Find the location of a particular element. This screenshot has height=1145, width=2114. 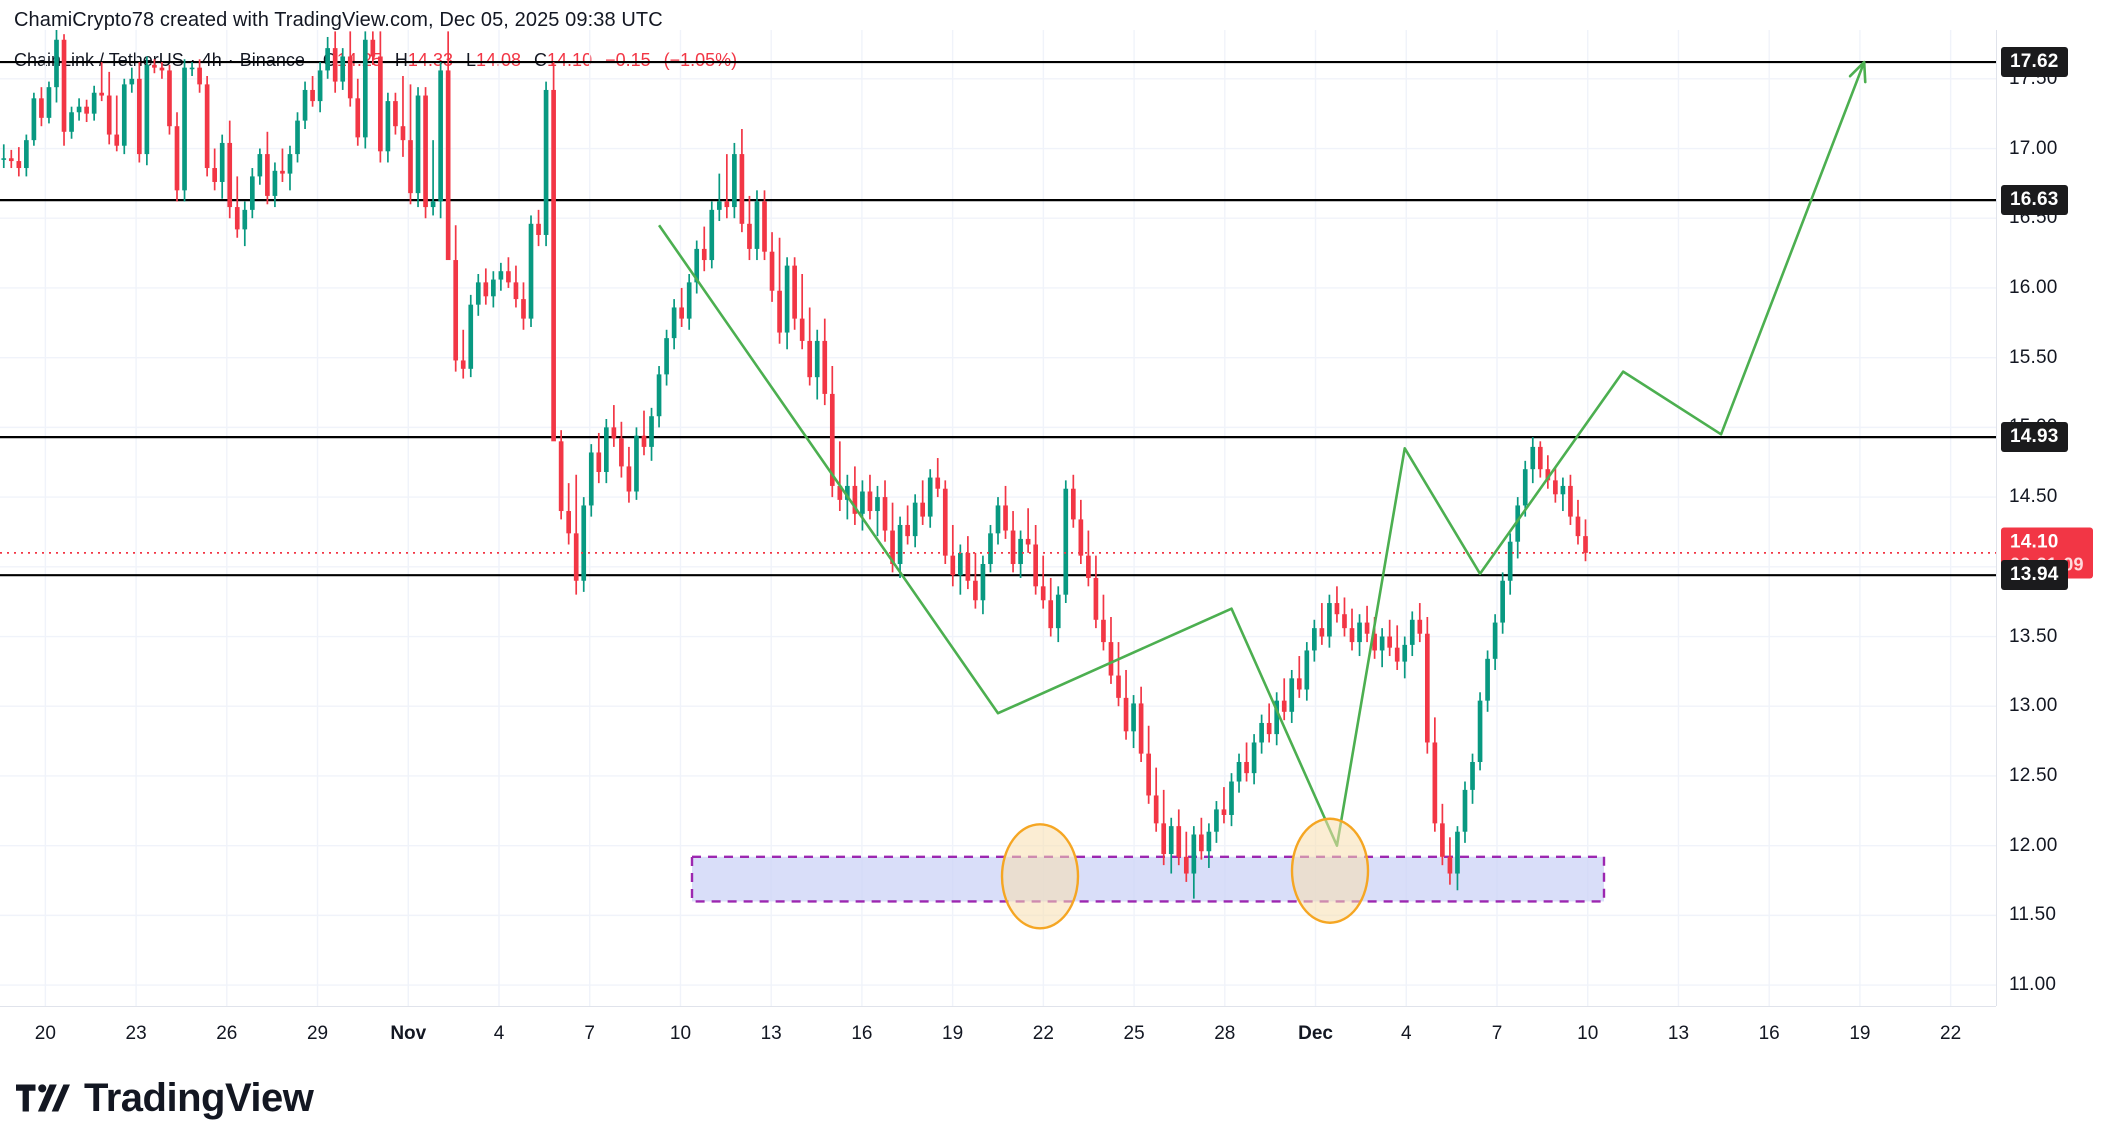

badge-value: 14.10 is located at coordinates (2034, 542).